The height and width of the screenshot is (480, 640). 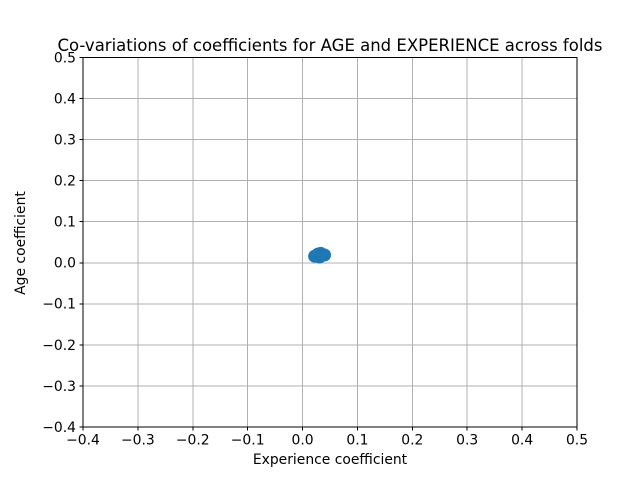 What do you see at coordinates (467, 441) in the screenshot?
I see `x-tick-label: 0.3` at bounding box center [467, 441].